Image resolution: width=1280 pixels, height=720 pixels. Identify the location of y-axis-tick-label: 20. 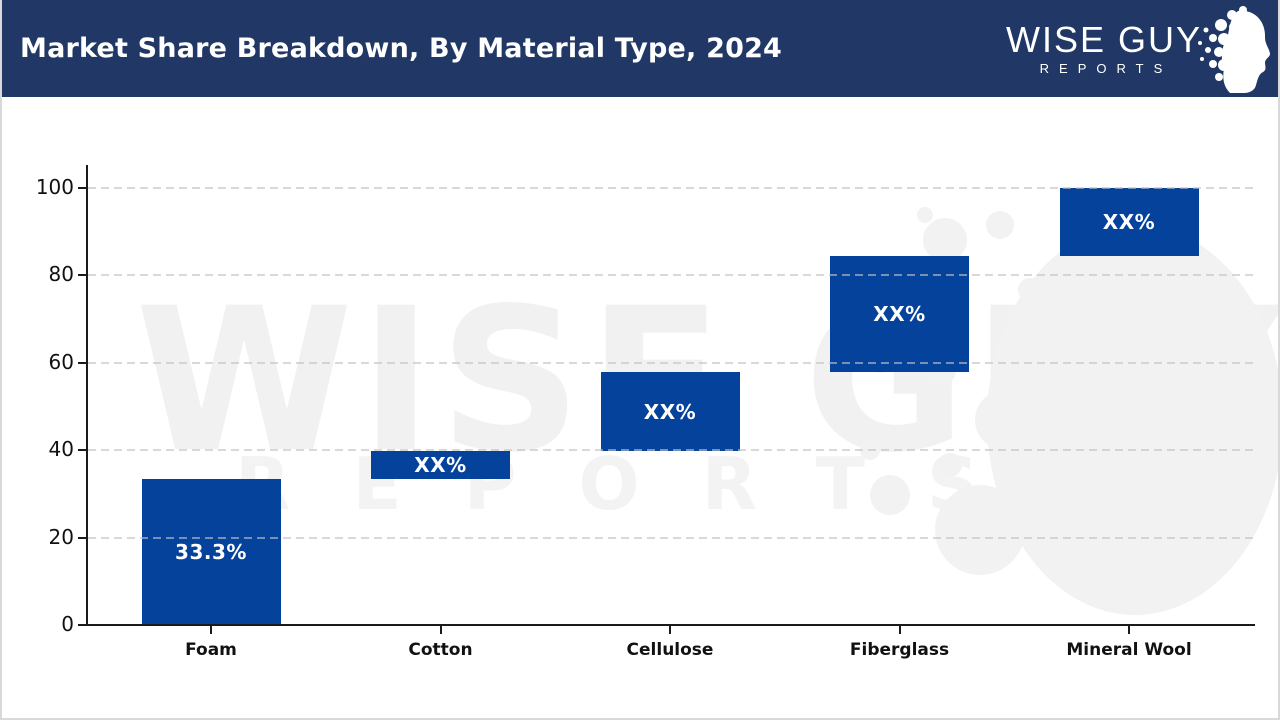
(61, 536).